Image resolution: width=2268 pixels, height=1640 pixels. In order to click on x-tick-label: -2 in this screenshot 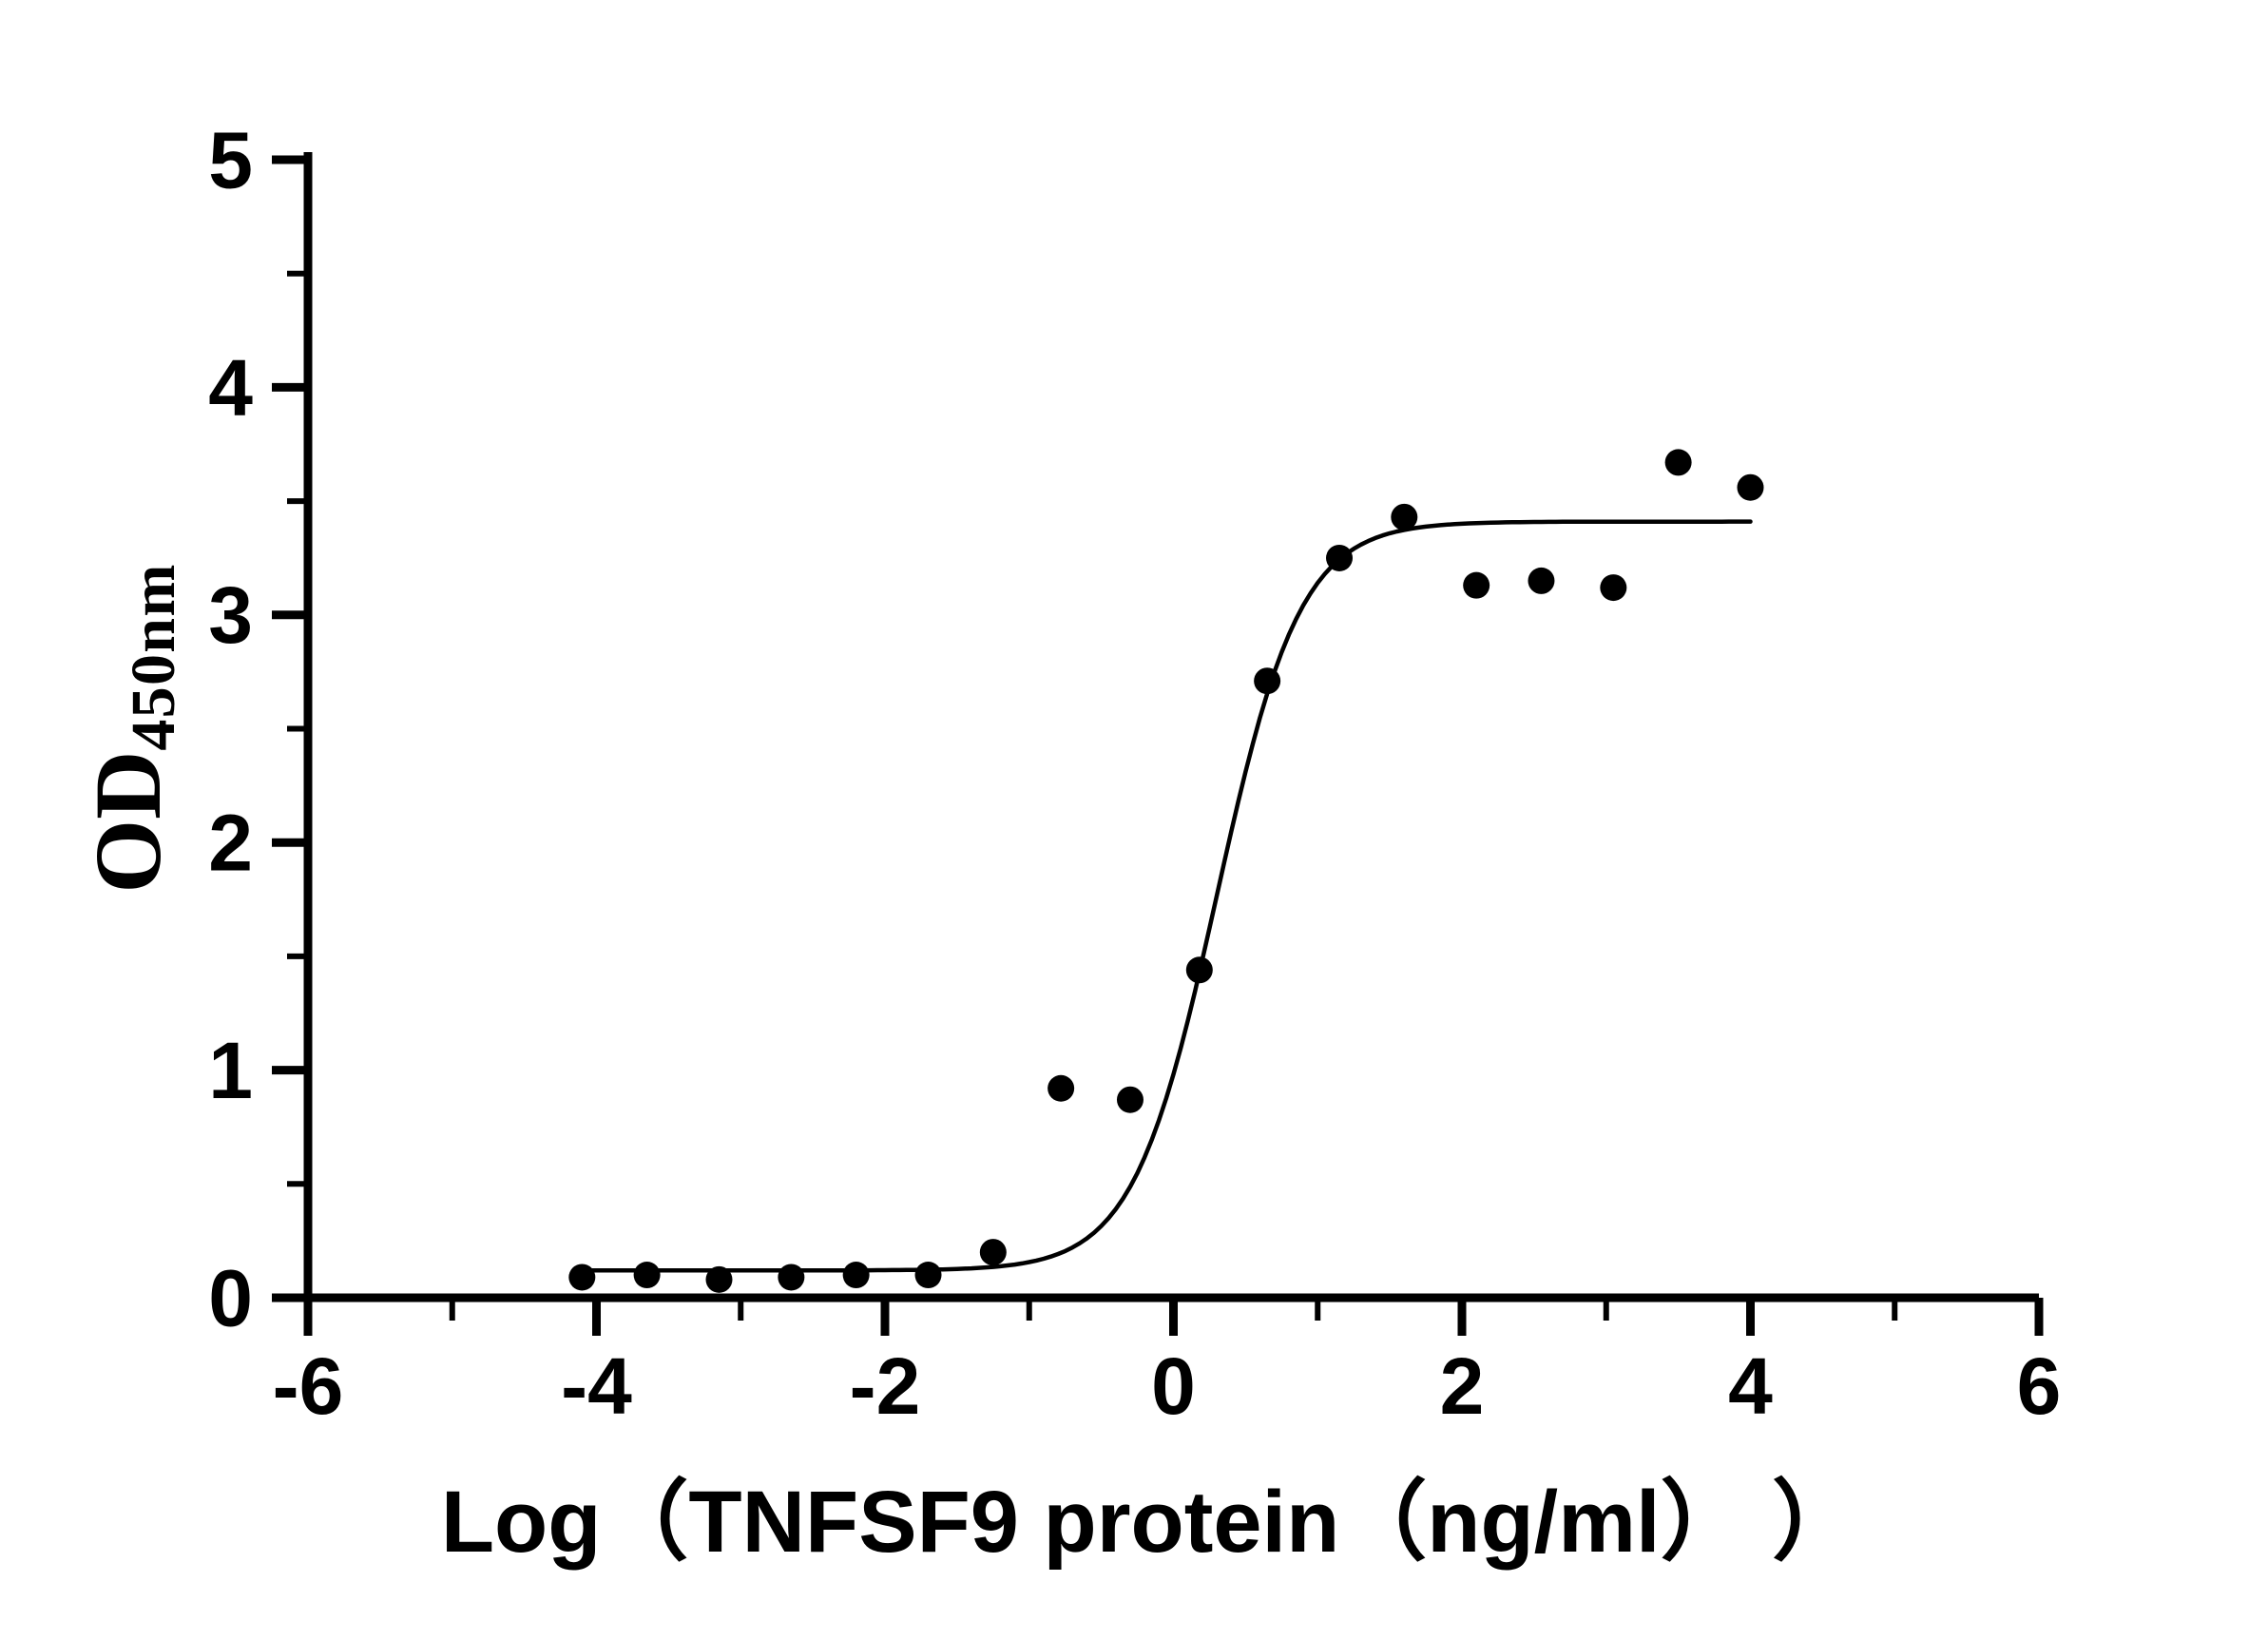, I will do `click(885, 1386)`.